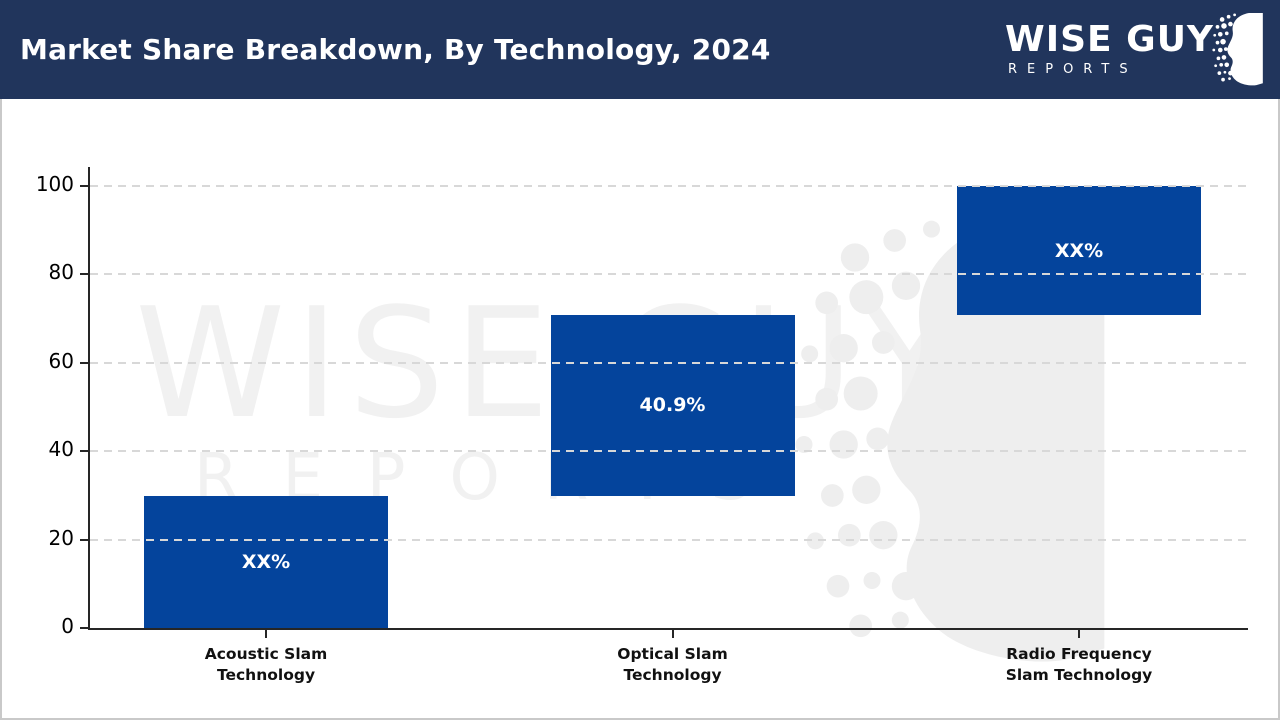 This screenshot has width=1280, height=720. What do you see at coordinates (67, 626) in the screenshot?
I see `y-tick-label: 0` at bounding box center [67, 626].